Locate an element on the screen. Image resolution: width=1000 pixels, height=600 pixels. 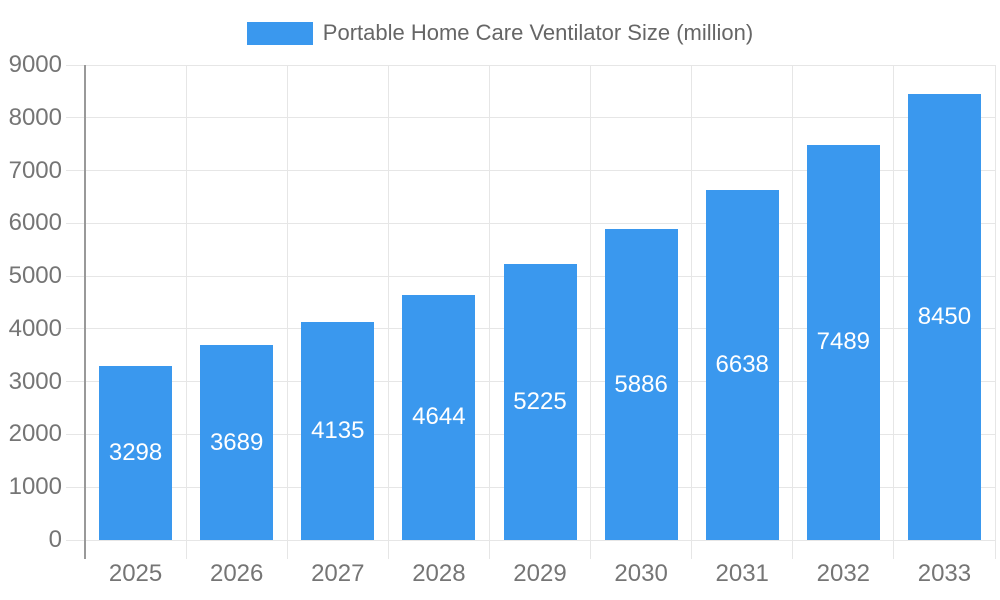
y-axis-line is located at coordinates (85, 312).